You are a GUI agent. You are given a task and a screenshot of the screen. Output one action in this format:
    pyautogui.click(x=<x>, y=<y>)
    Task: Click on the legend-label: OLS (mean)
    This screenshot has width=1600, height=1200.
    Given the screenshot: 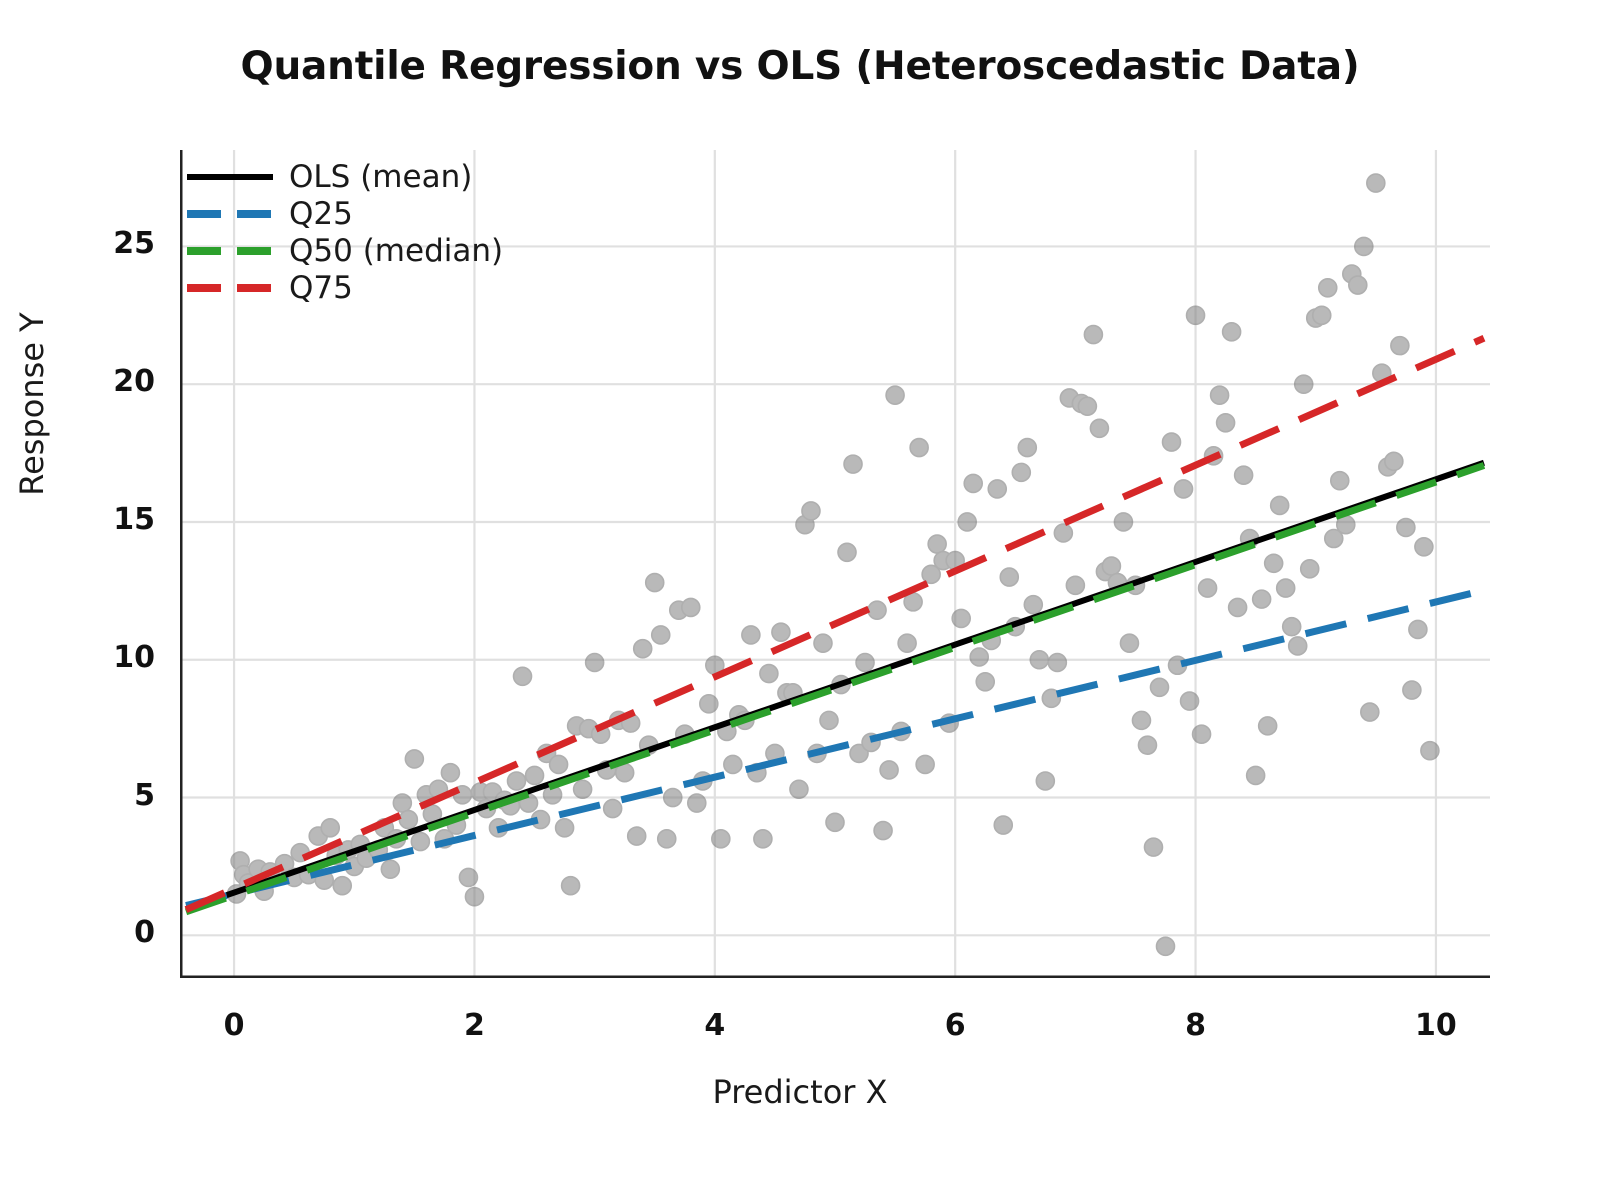 What is the action you would take?
    pyautogui.click(x=381, y=176)
    